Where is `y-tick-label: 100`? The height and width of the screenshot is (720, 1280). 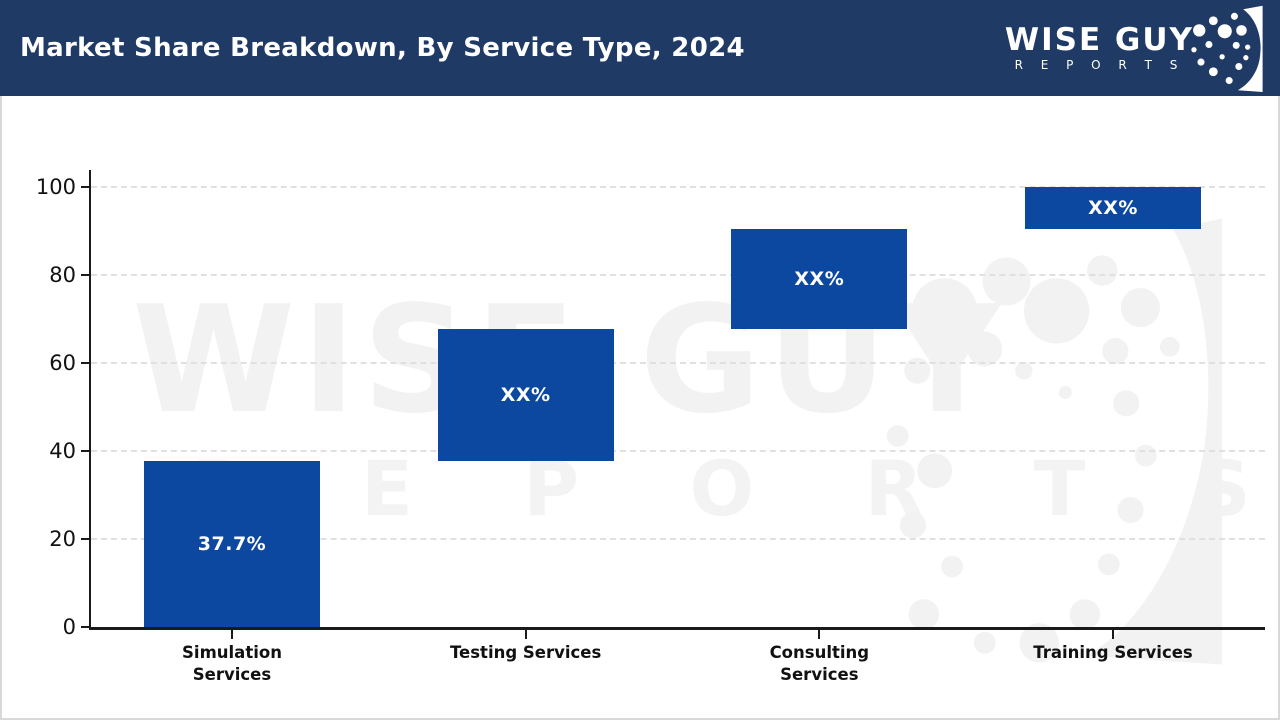
y-tick-label: 100 is located at coordinates (55, 187).